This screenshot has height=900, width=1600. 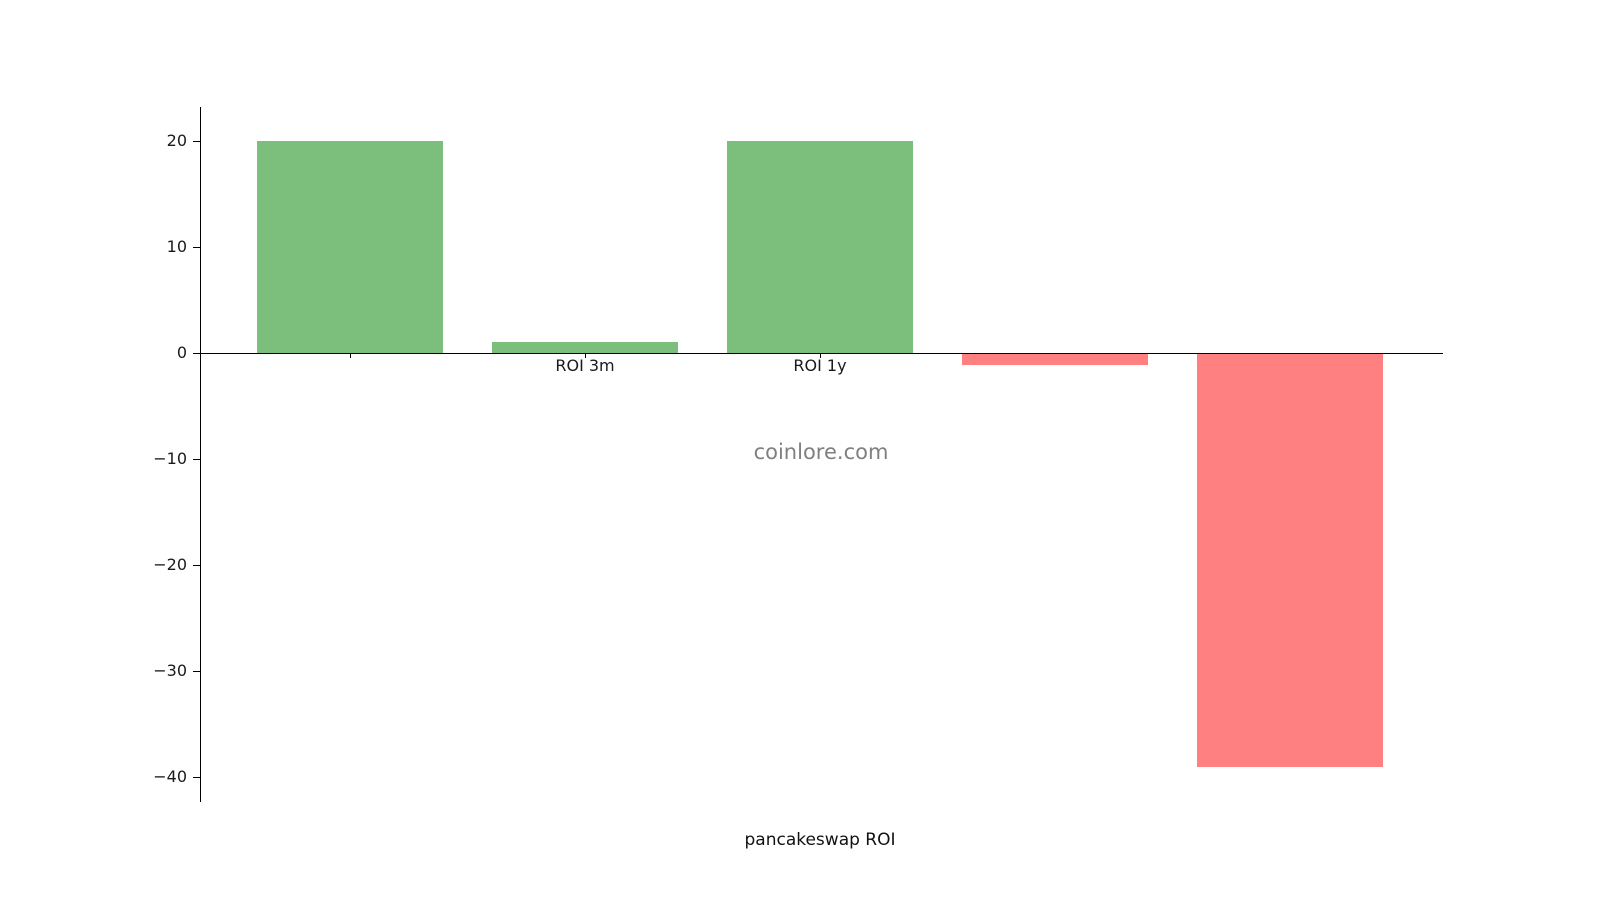 I want to click on y-tick-label-20: 20, so click(x=176, y=140).